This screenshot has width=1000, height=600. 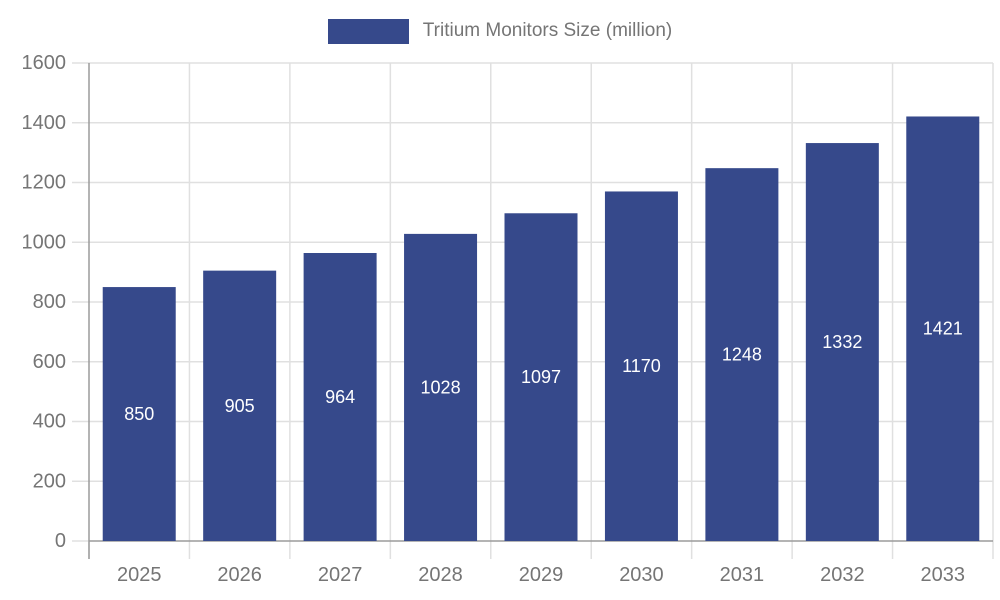 I want to click on bar-value-label: 905, so click(x=240, y=406).